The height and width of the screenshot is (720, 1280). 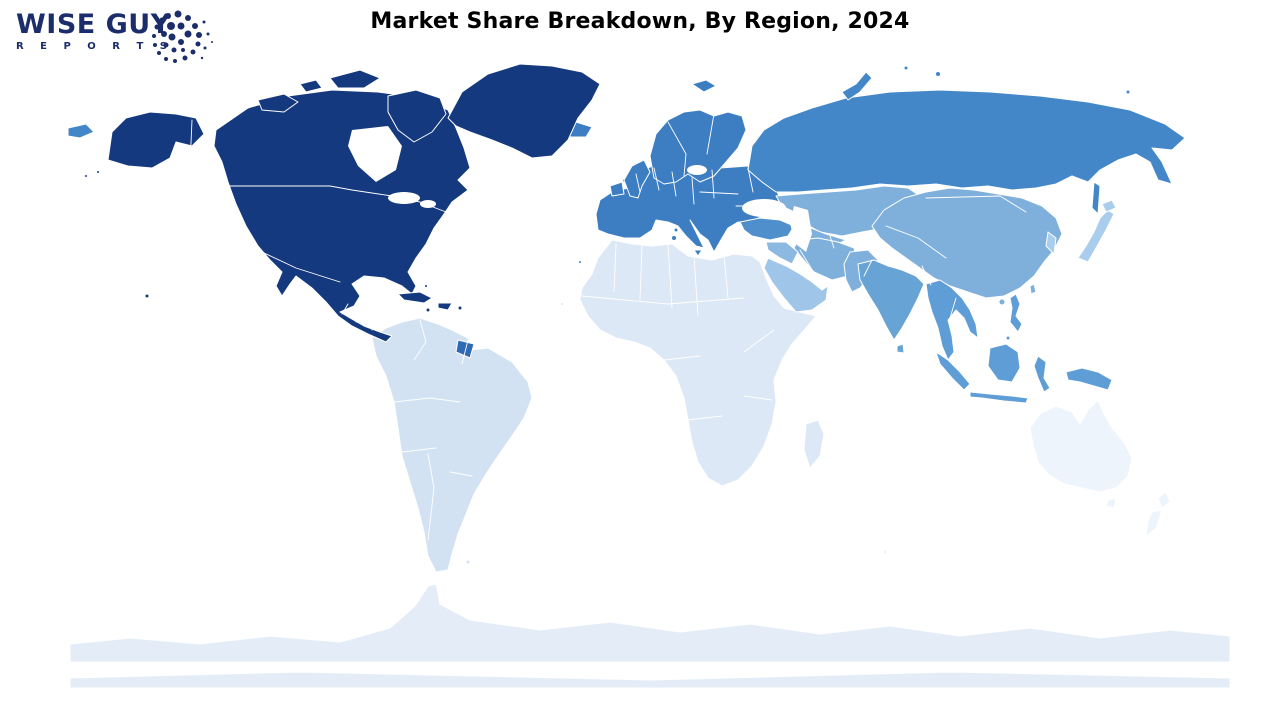 What do you see at coordinates (147, 296) in the screenshot?
I see `hawaii` at bounding box center [147, 296].